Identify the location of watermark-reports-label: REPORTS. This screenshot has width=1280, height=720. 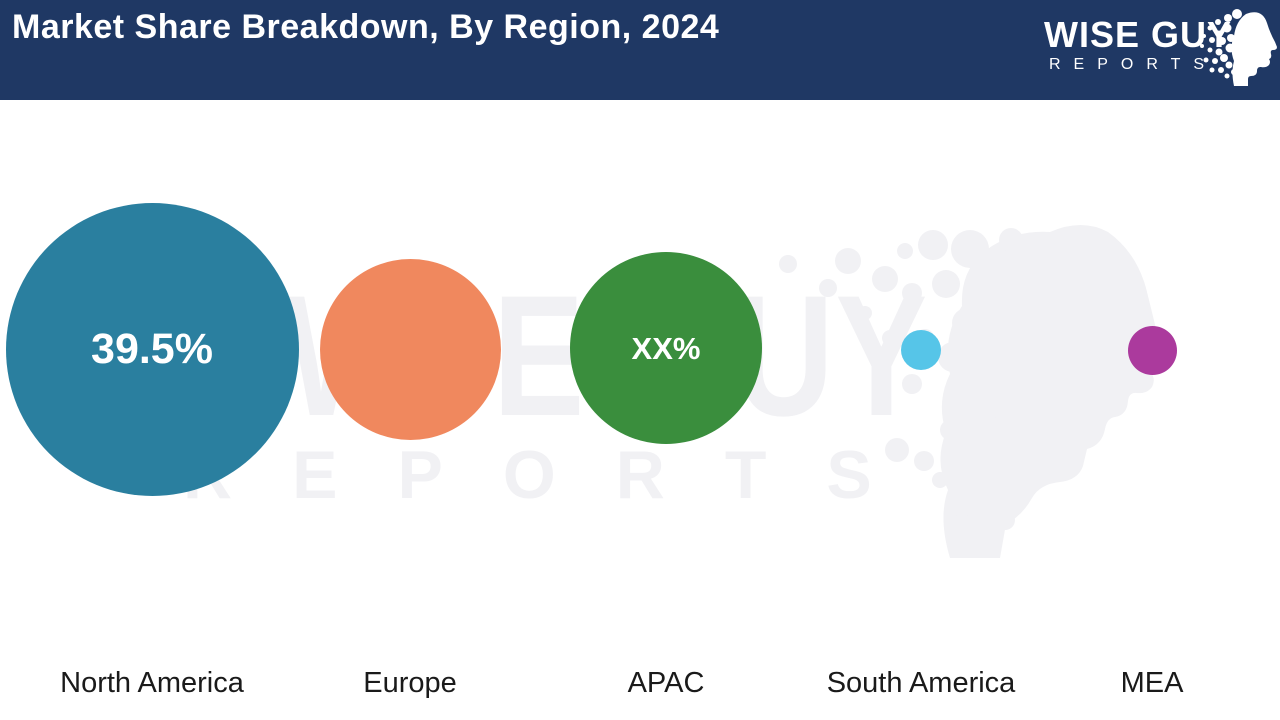
(557, 475).